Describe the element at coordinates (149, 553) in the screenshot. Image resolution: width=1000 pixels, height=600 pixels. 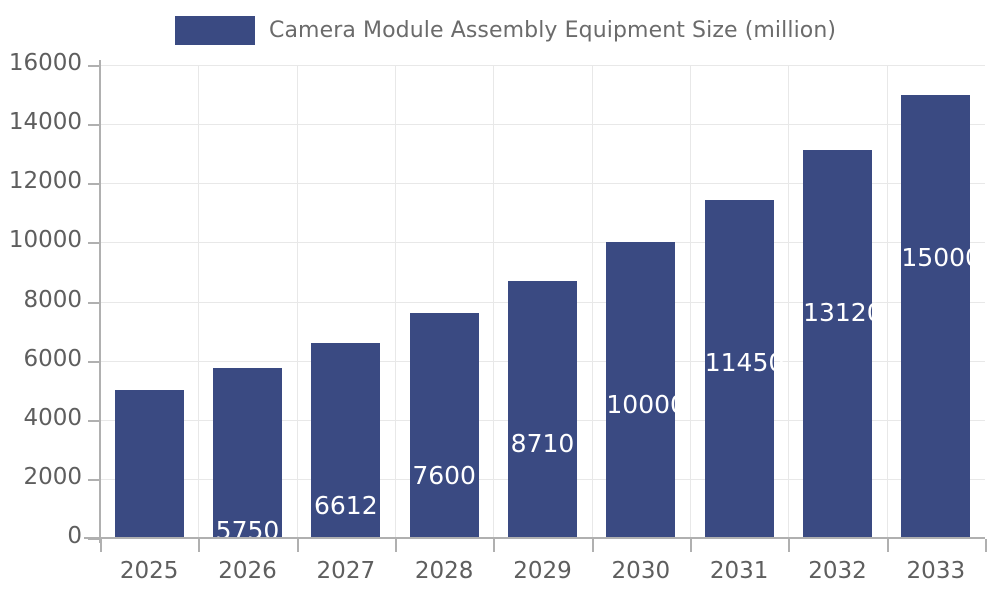
I see `bar-value-label: 5000` at that location.